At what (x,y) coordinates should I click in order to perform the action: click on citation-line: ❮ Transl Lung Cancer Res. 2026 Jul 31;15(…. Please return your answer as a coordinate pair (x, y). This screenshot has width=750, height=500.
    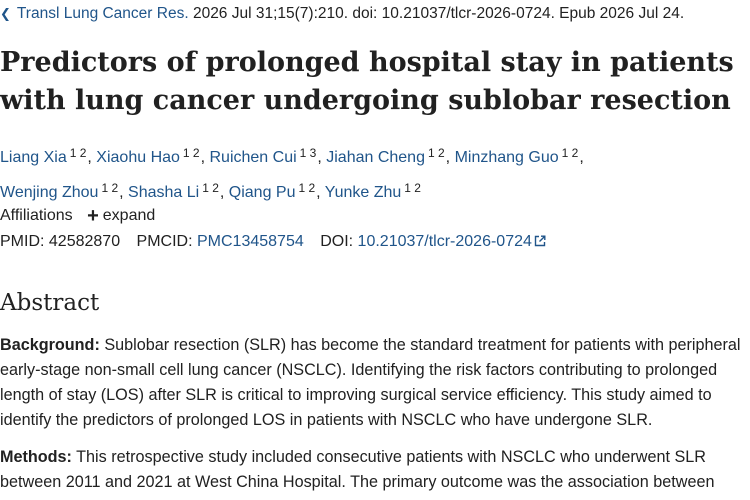
    Looking at the image, I should click on (342, 14).